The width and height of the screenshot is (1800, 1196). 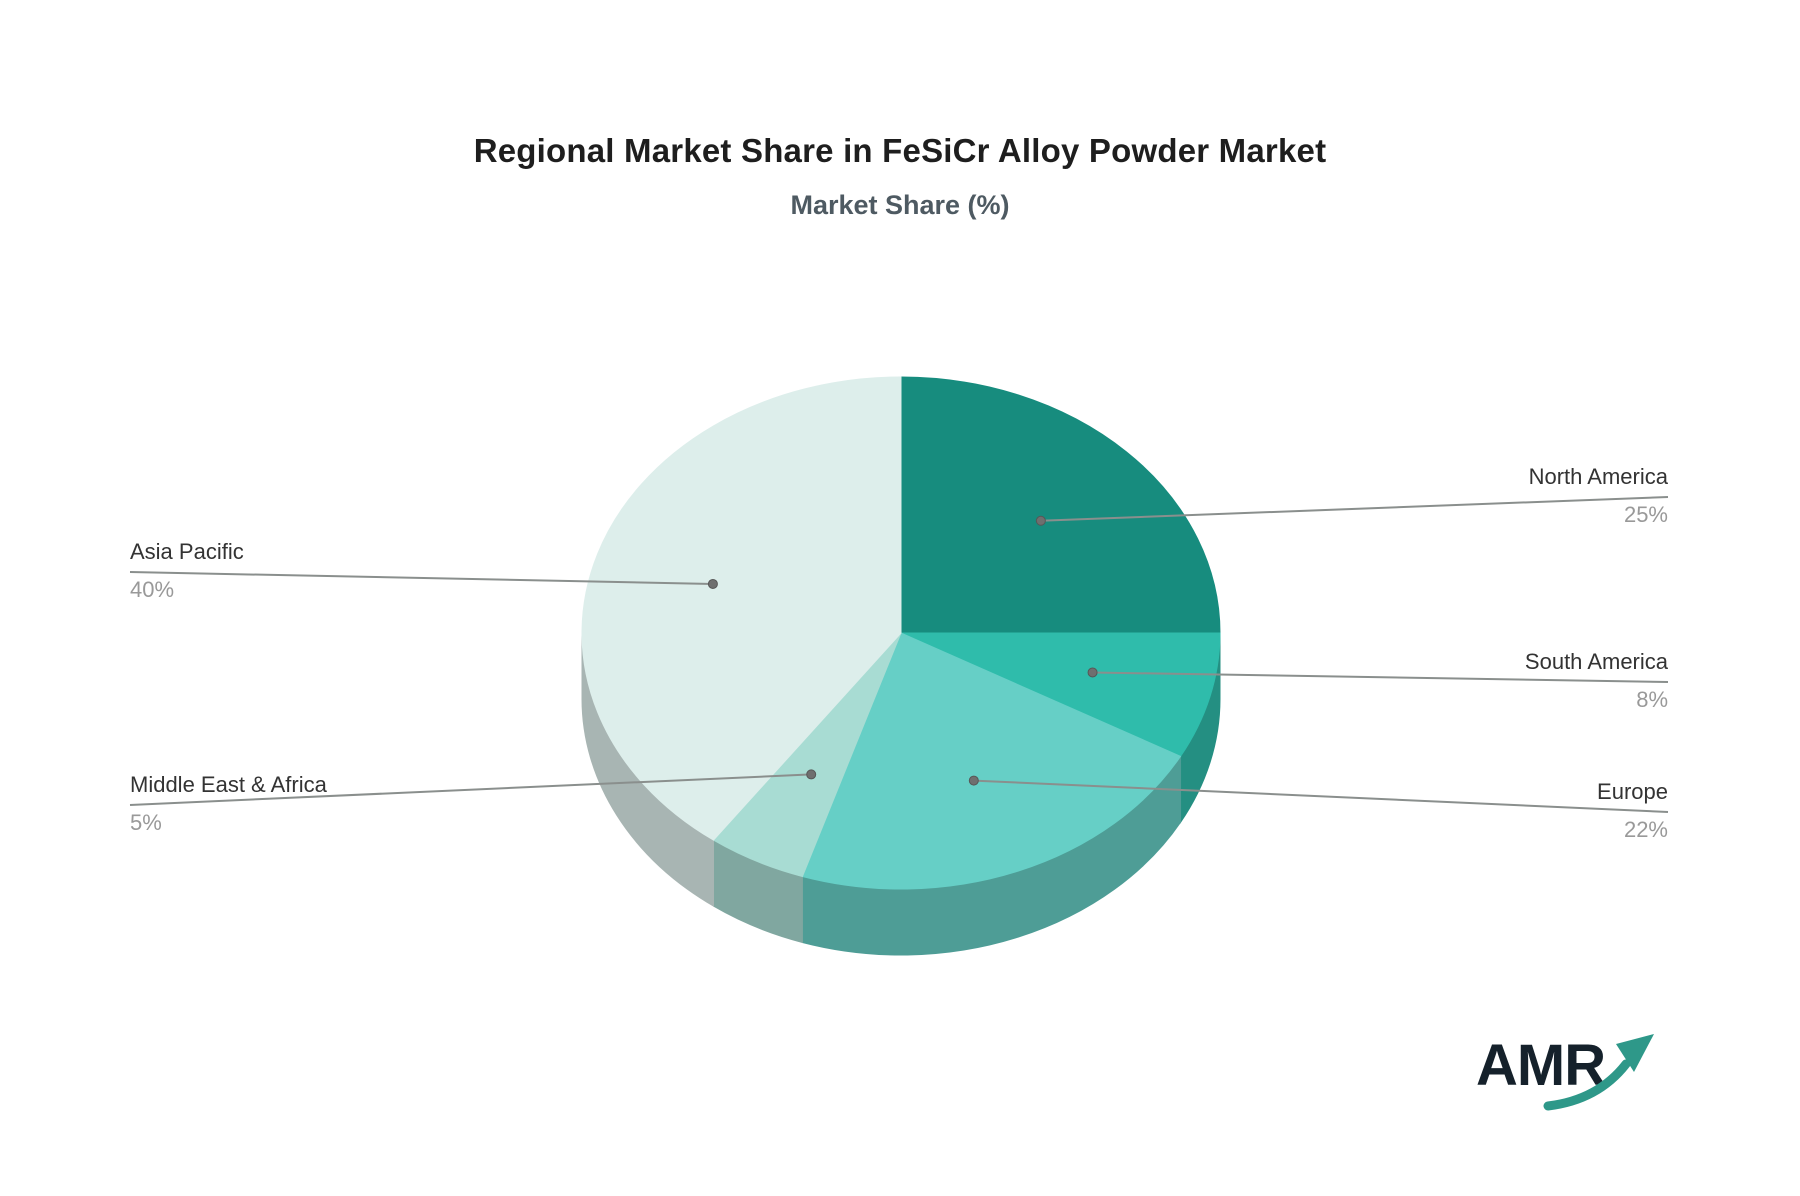 I want to click on amr-logo-text: AMR, so click(x=1541, y=1065).